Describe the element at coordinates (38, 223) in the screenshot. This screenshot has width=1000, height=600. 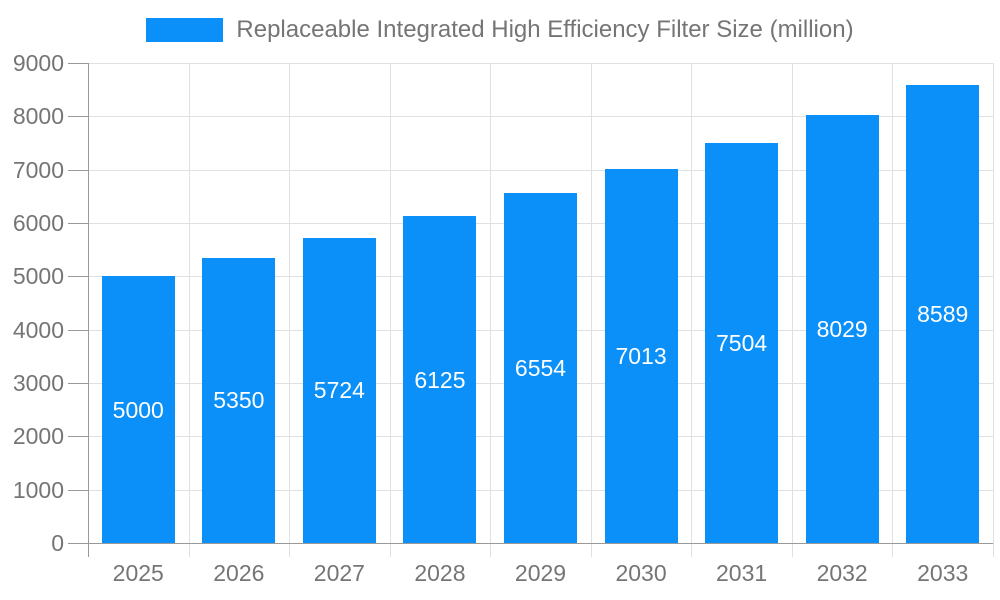
I see `y-axis-tick-label: 6000` at that location.